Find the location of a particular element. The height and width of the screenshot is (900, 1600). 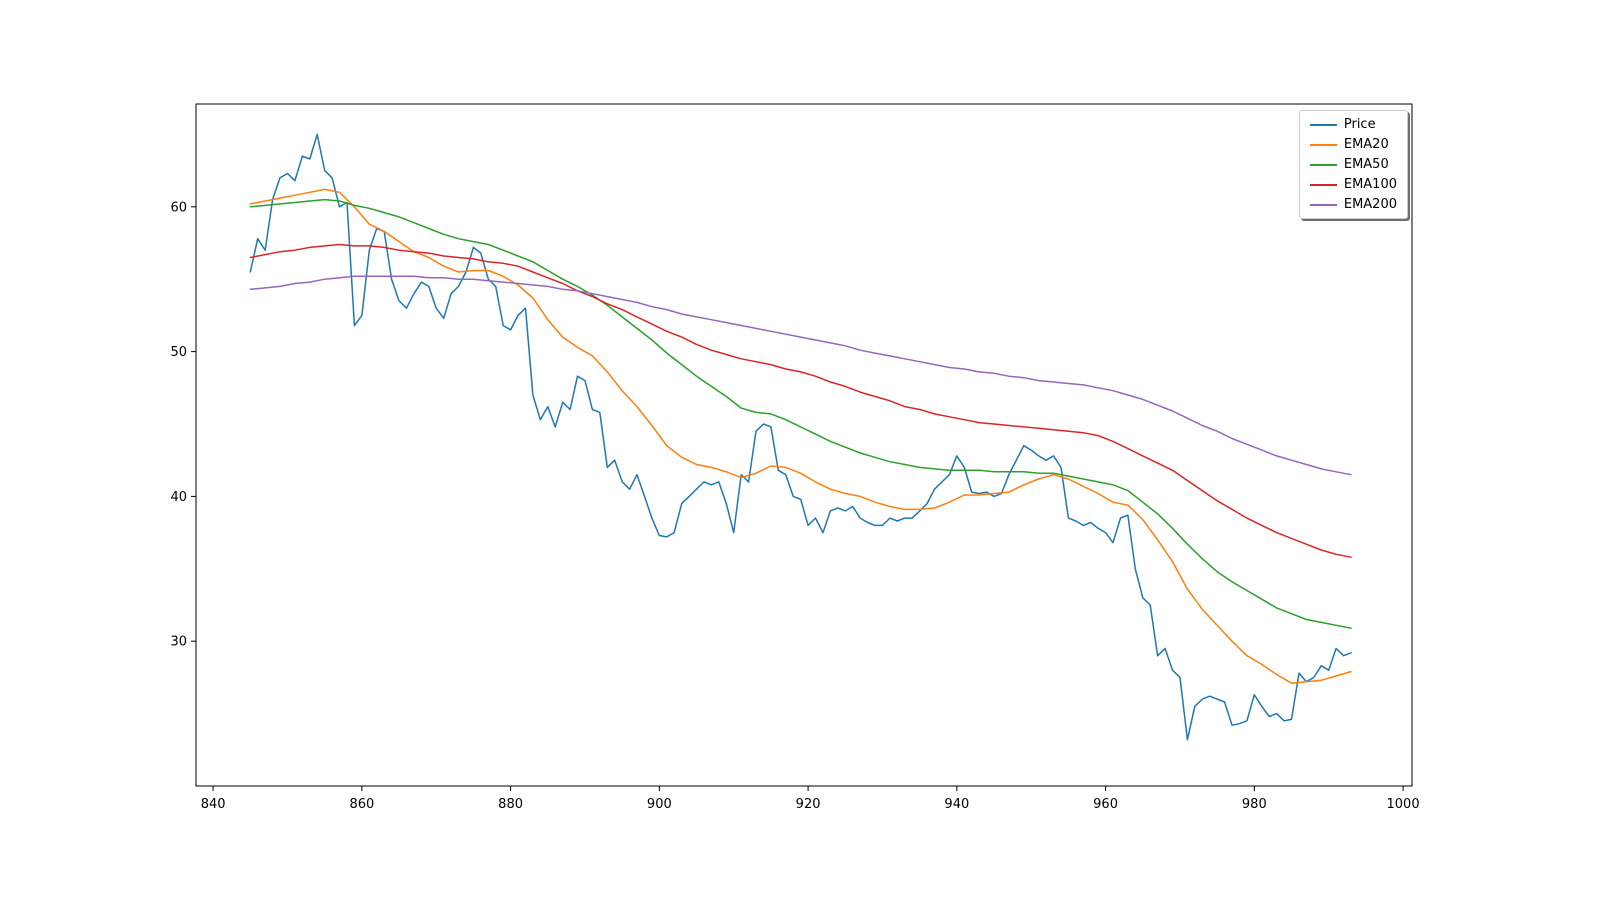

legend-line-sample-ema200 is located at coordinates (1323, 204).